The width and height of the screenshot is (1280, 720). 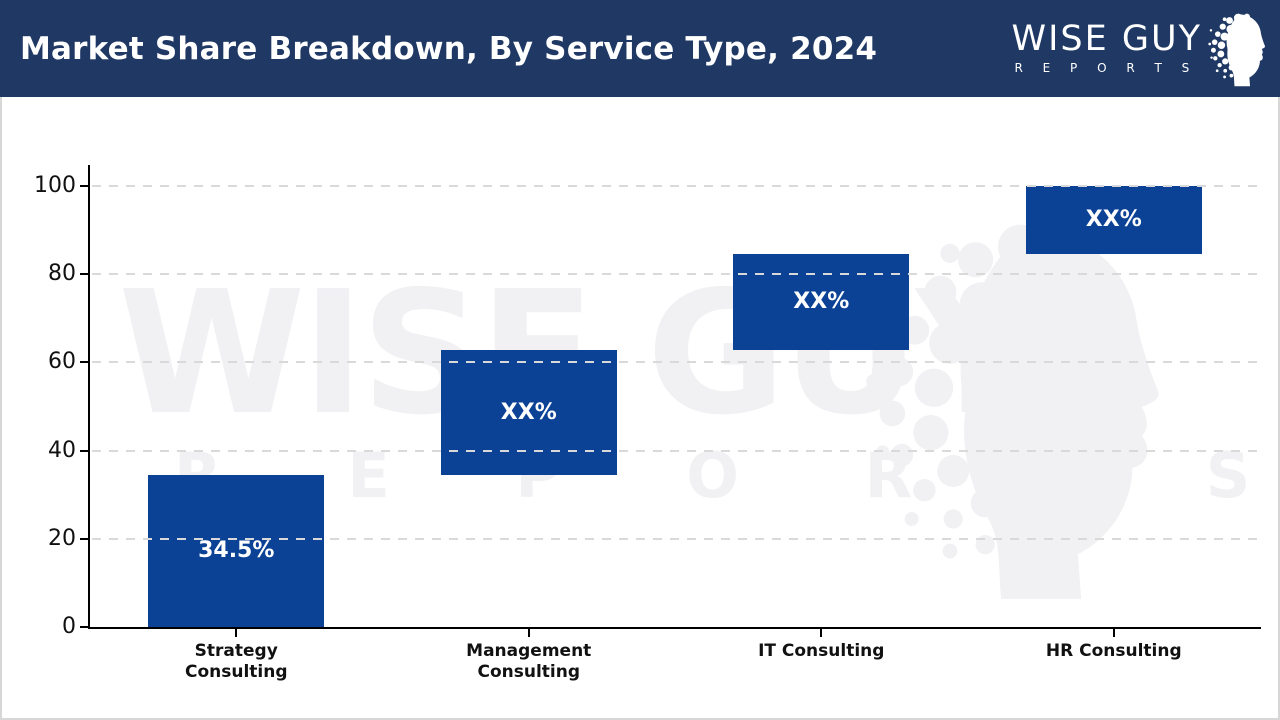 I want to click on wise-guy-logo: WISE GUY R E P O R T S, so click(x=1139, y=48).